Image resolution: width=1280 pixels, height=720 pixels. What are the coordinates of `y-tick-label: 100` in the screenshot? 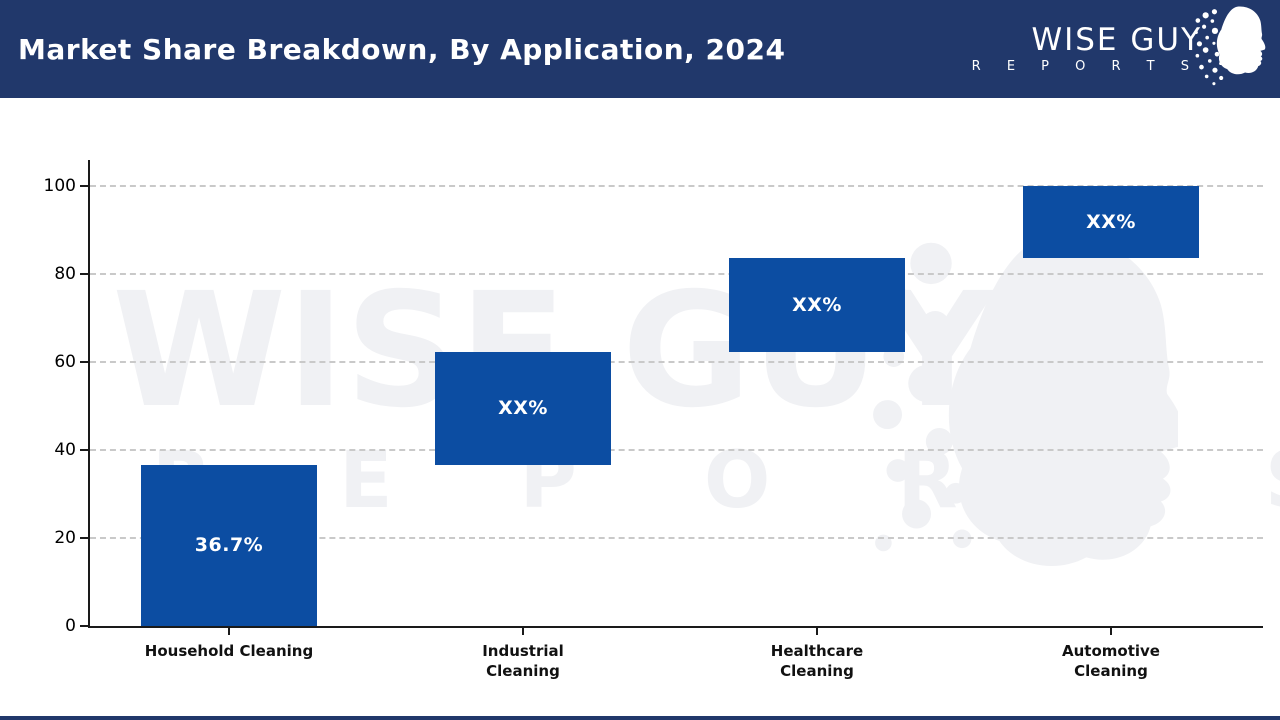 It's located at (59, 186).